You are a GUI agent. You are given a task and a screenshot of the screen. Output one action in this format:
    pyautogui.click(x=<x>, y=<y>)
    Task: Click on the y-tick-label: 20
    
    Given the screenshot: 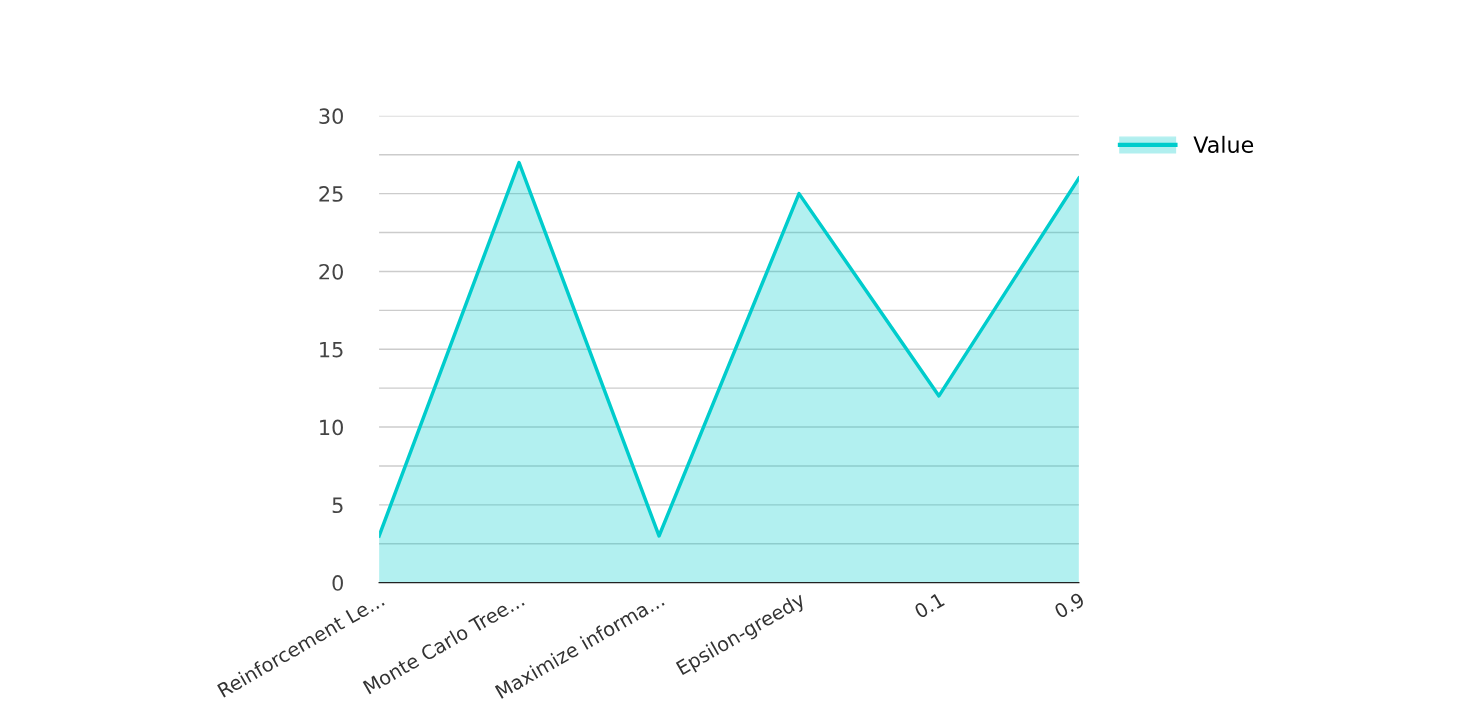 What is the action you would take?
    pyautogui.click(x=331, y=271)
    